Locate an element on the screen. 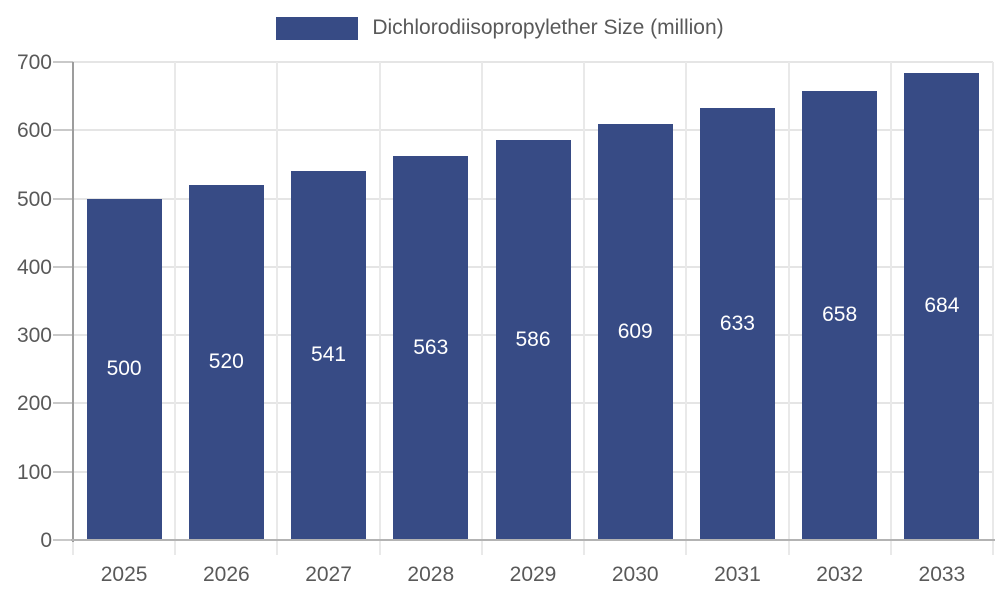  legend-swatch is located at coordinates (317, 28).